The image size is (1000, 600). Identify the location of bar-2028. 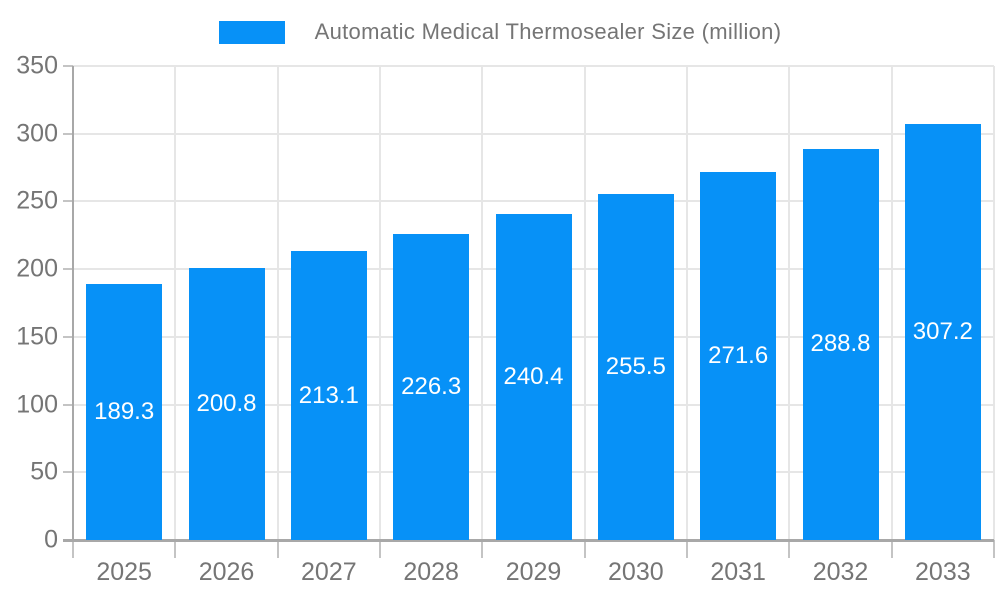
(431, 386).